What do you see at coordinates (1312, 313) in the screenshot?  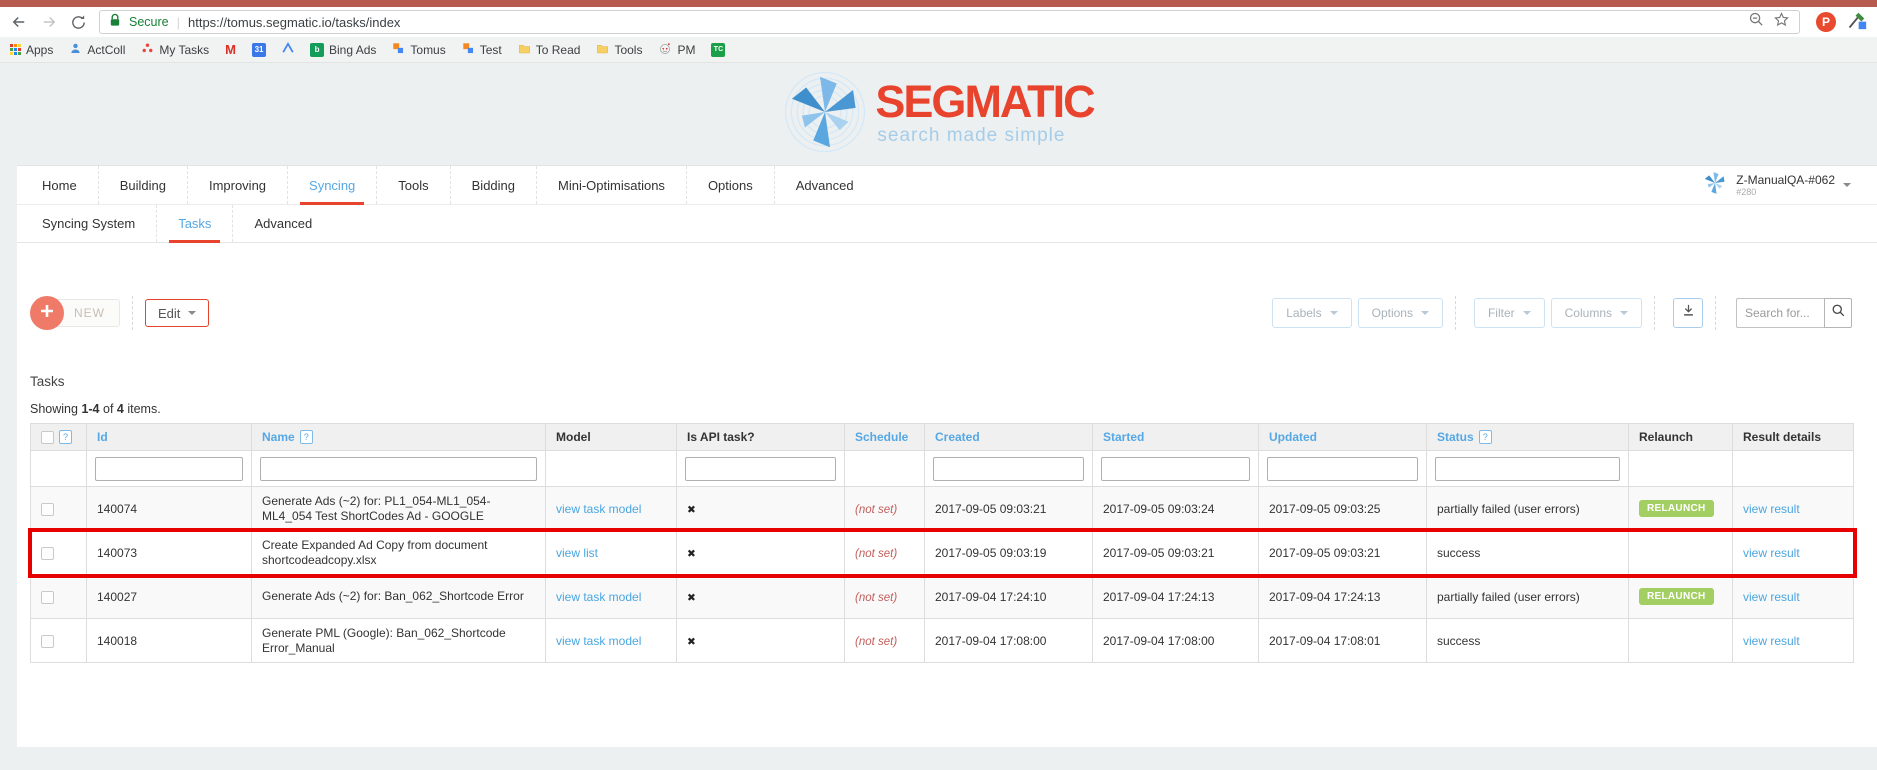 I see `labels-dropdown-button: Labels` at bounding box center [1312, 313].